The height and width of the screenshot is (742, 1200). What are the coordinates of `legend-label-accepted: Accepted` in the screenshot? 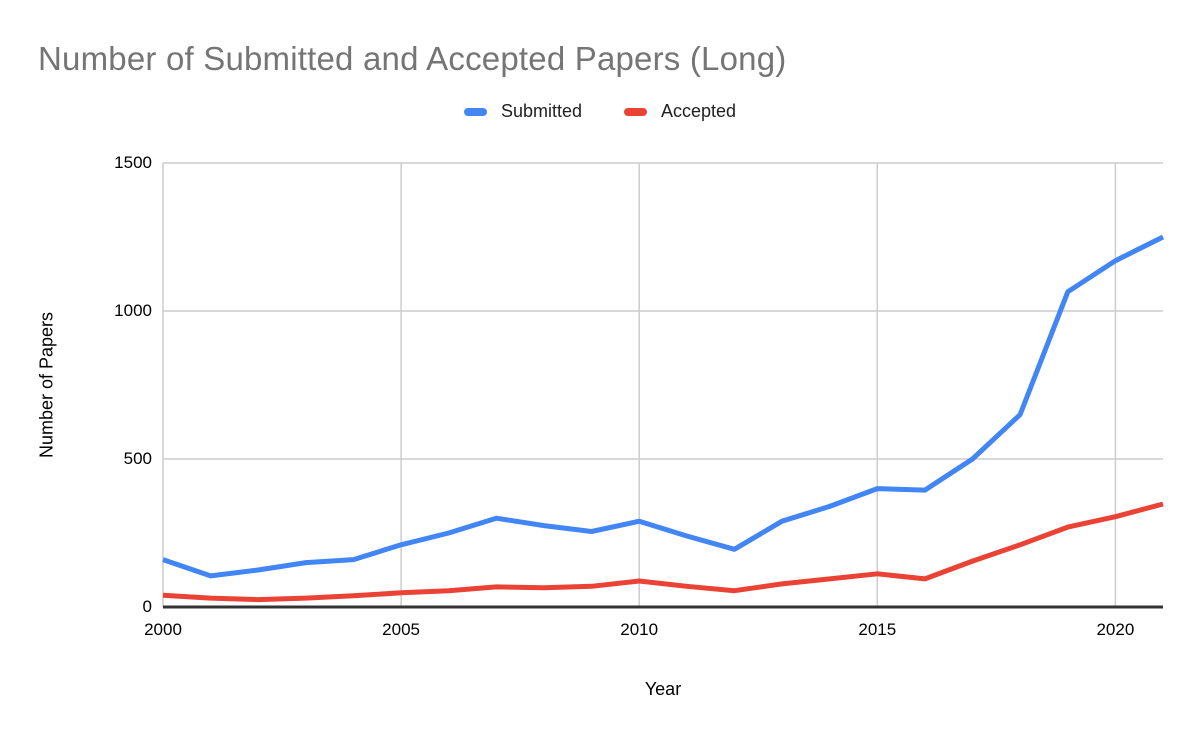 It's located at (698, 111).